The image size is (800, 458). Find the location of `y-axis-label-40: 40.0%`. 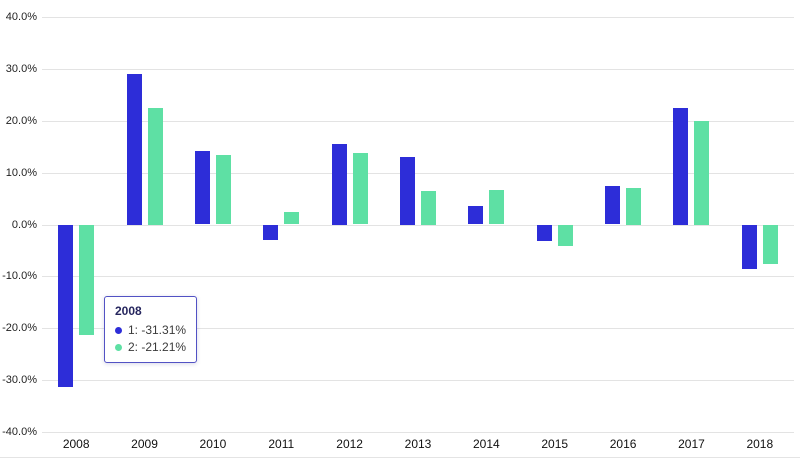

y-axis-label-40: 40.0% is located at coordinates (21, 17).